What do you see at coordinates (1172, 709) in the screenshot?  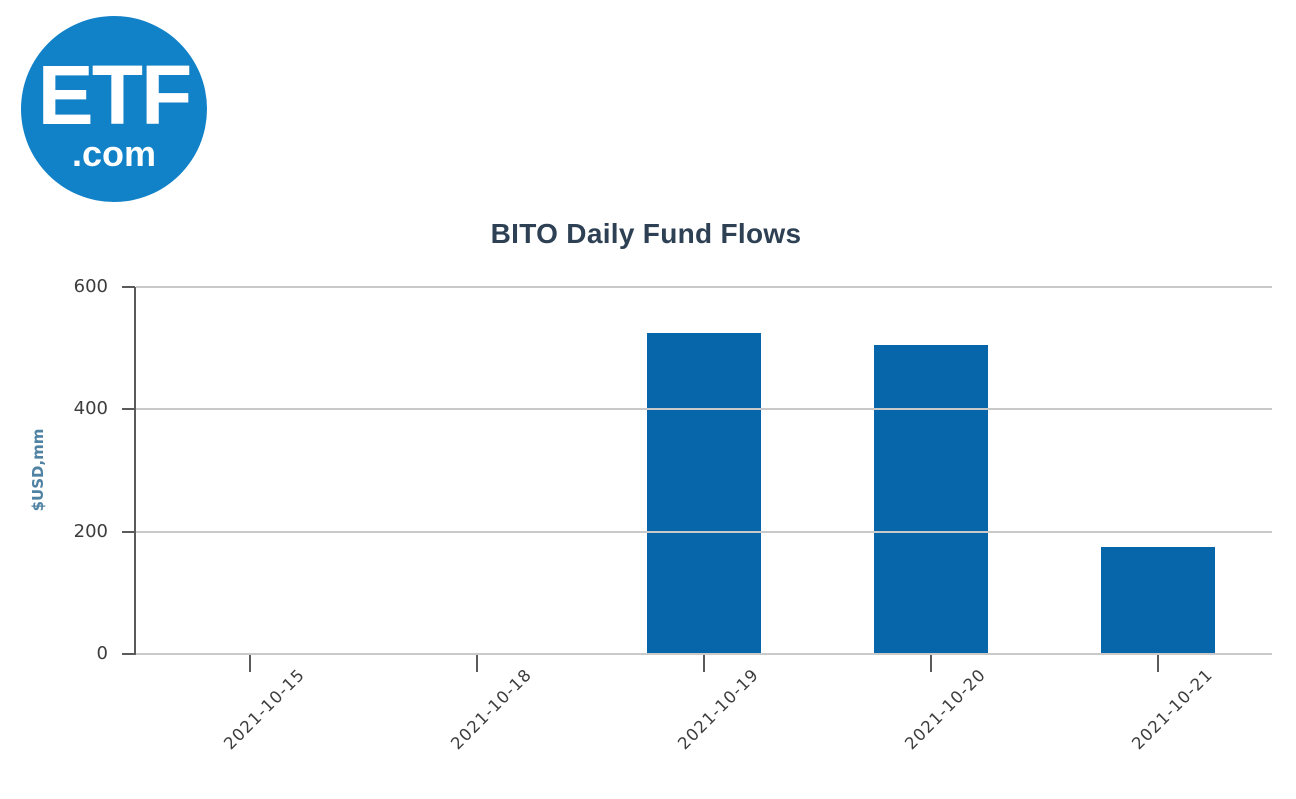 I see `x-tick-label-2021-10-21: 2021-10-21` at bounding box center [1172, 709].